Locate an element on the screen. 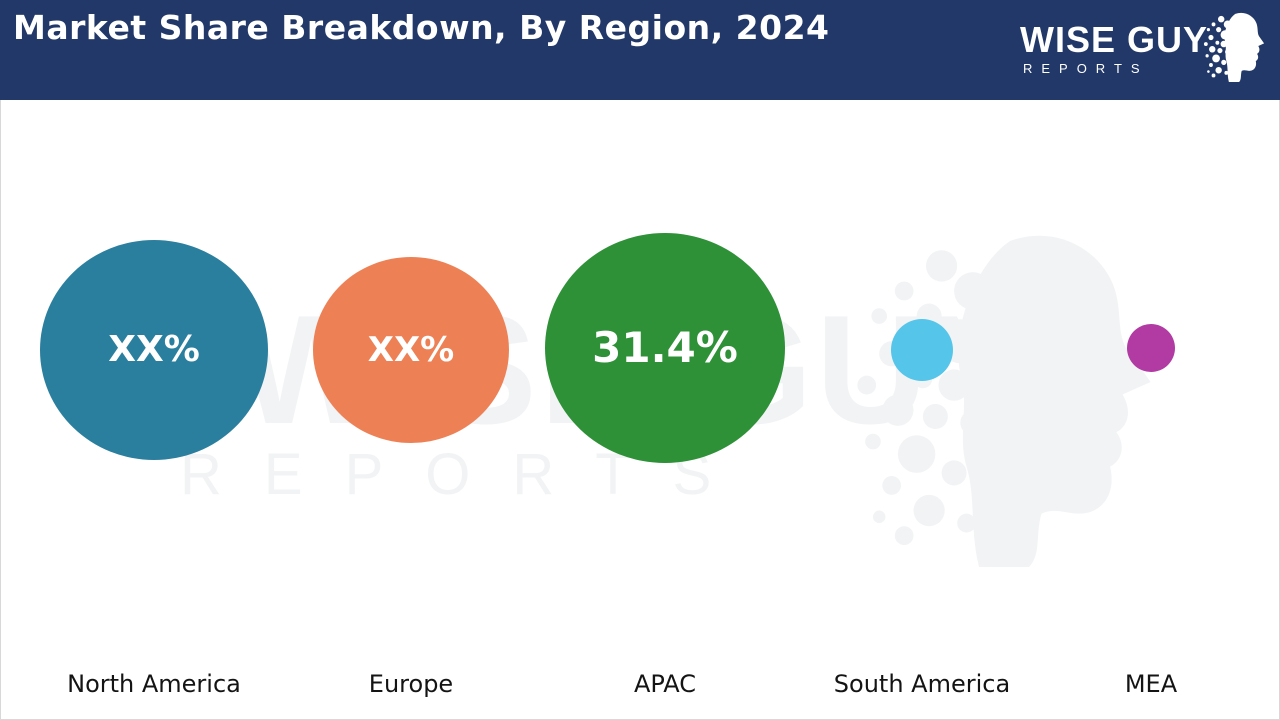  value-label-europe: XX% is located at coordinates (411, 350).